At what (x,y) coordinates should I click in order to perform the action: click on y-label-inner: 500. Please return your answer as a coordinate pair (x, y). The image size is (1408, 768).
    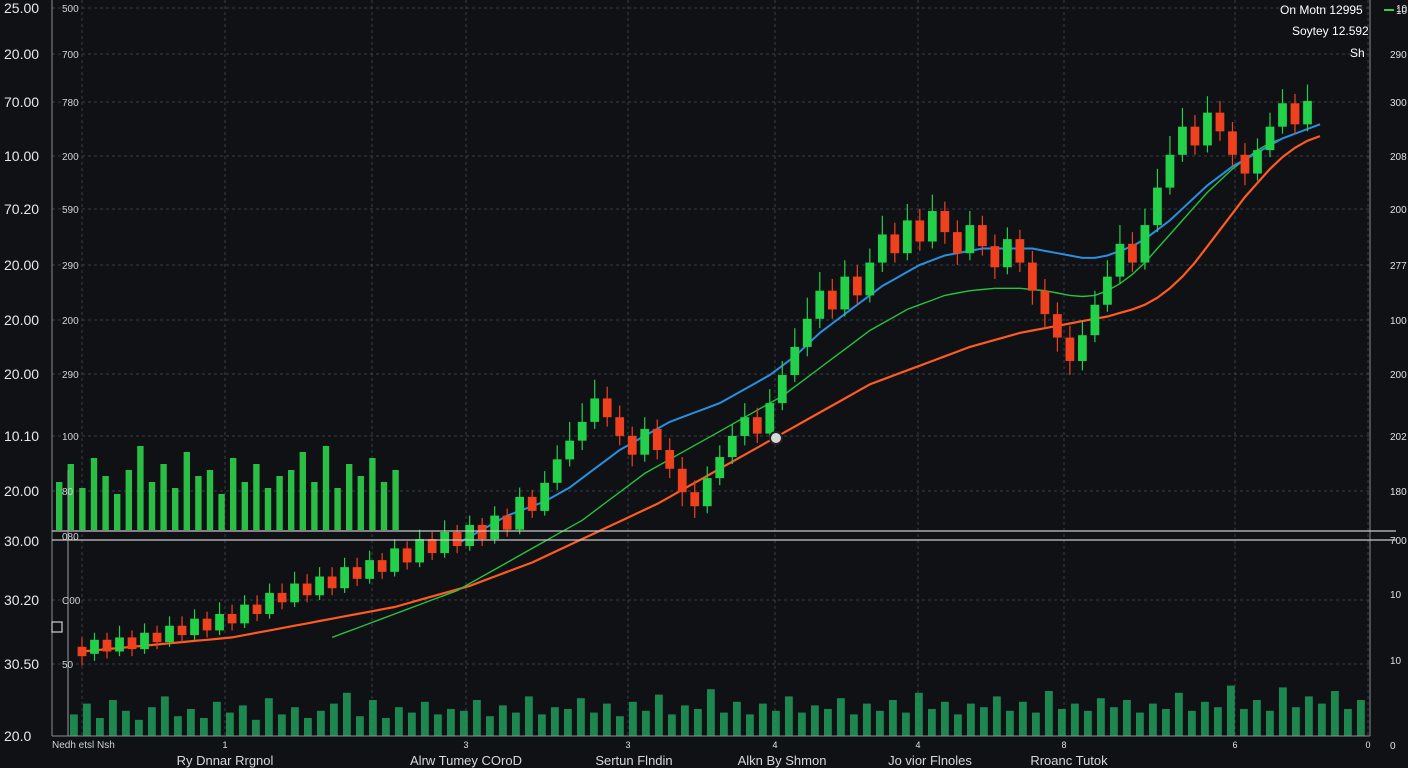
    Looking at the image, I should click on (70, 9).